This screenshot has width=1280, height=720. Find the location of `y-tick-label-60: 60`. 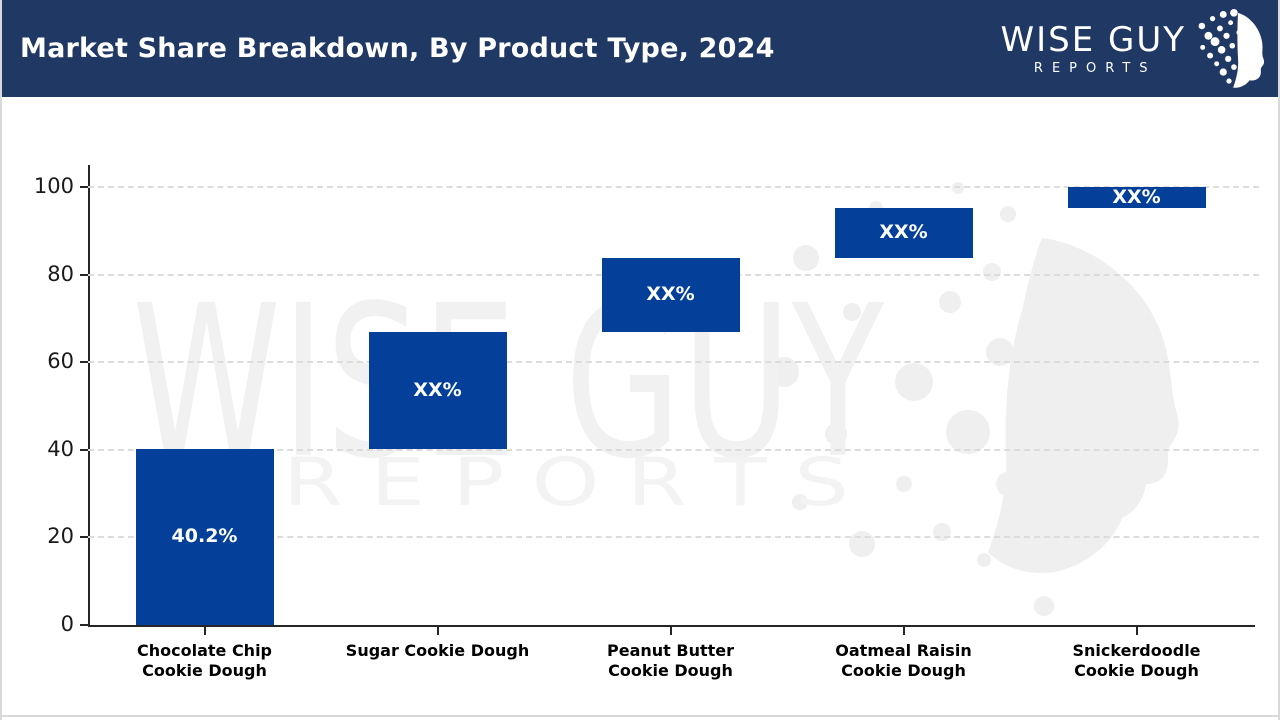

y-tick-label-60: 60 is located at coordinates (60, 361).